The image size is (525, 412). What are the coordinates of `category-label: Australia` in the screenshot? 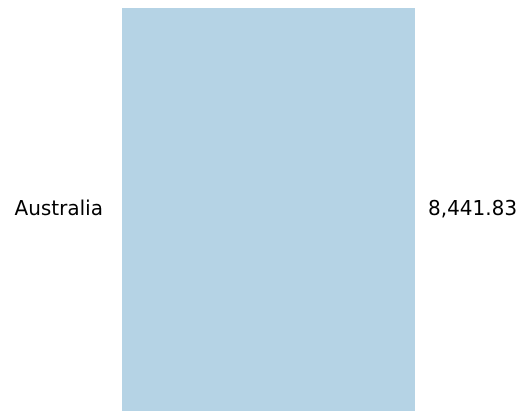 It's located at (59, 208).